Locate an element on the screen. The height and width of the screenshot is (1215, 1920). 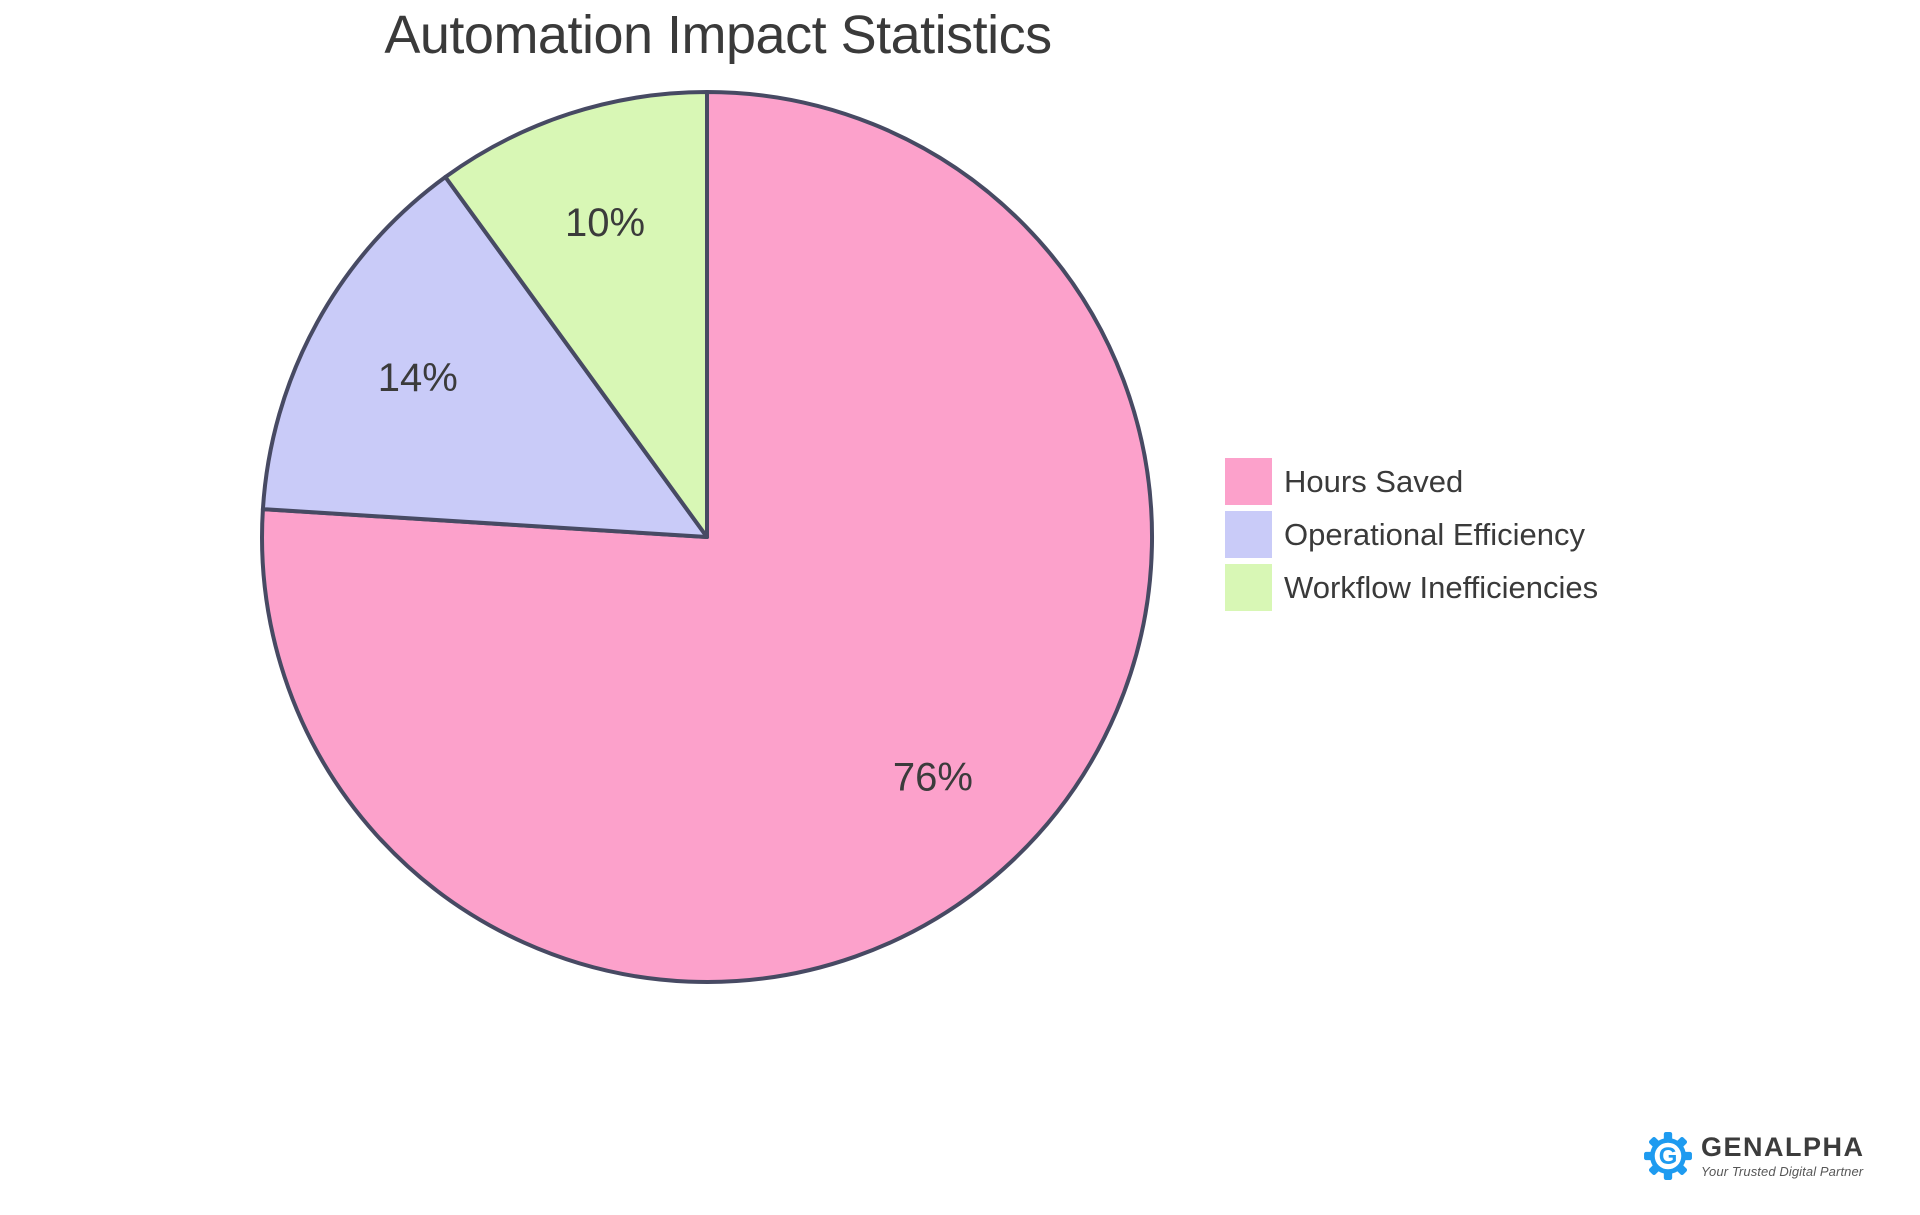
legend-item: Hours Saved is located at coordinates (1411, 481).